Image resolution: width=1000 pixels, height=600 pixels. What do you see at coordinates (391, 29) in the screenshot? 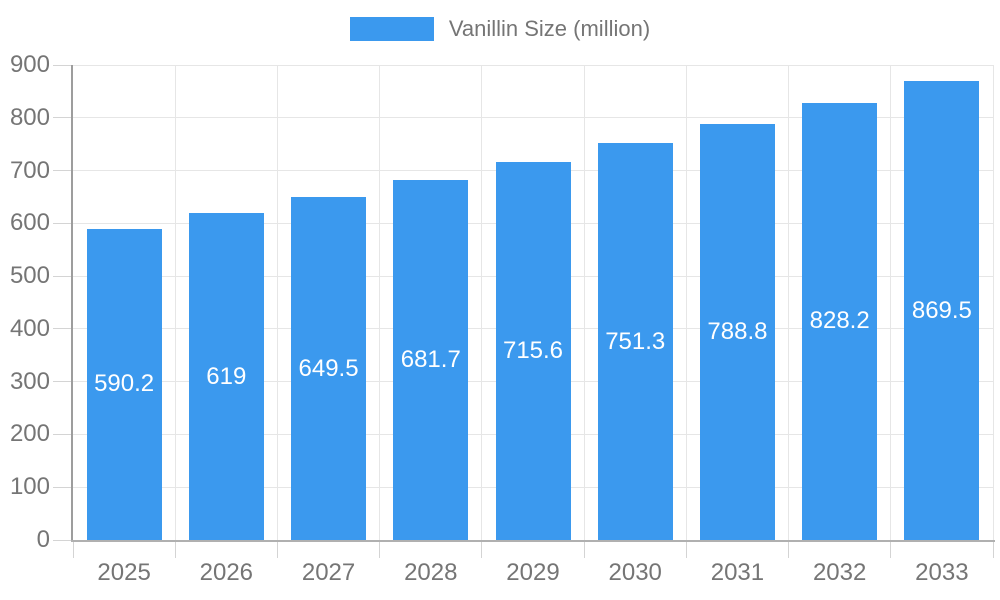
I see `legend-swatch` at bounding box center [391, 29].